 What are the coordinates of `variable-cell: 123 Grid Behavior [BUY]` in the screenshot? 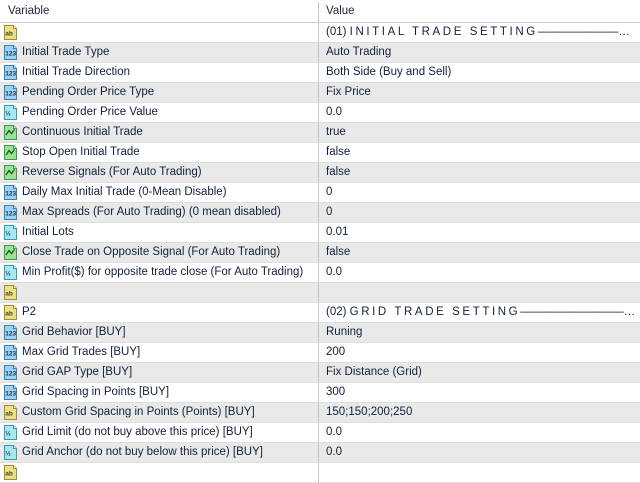 It's located at (159, 332).